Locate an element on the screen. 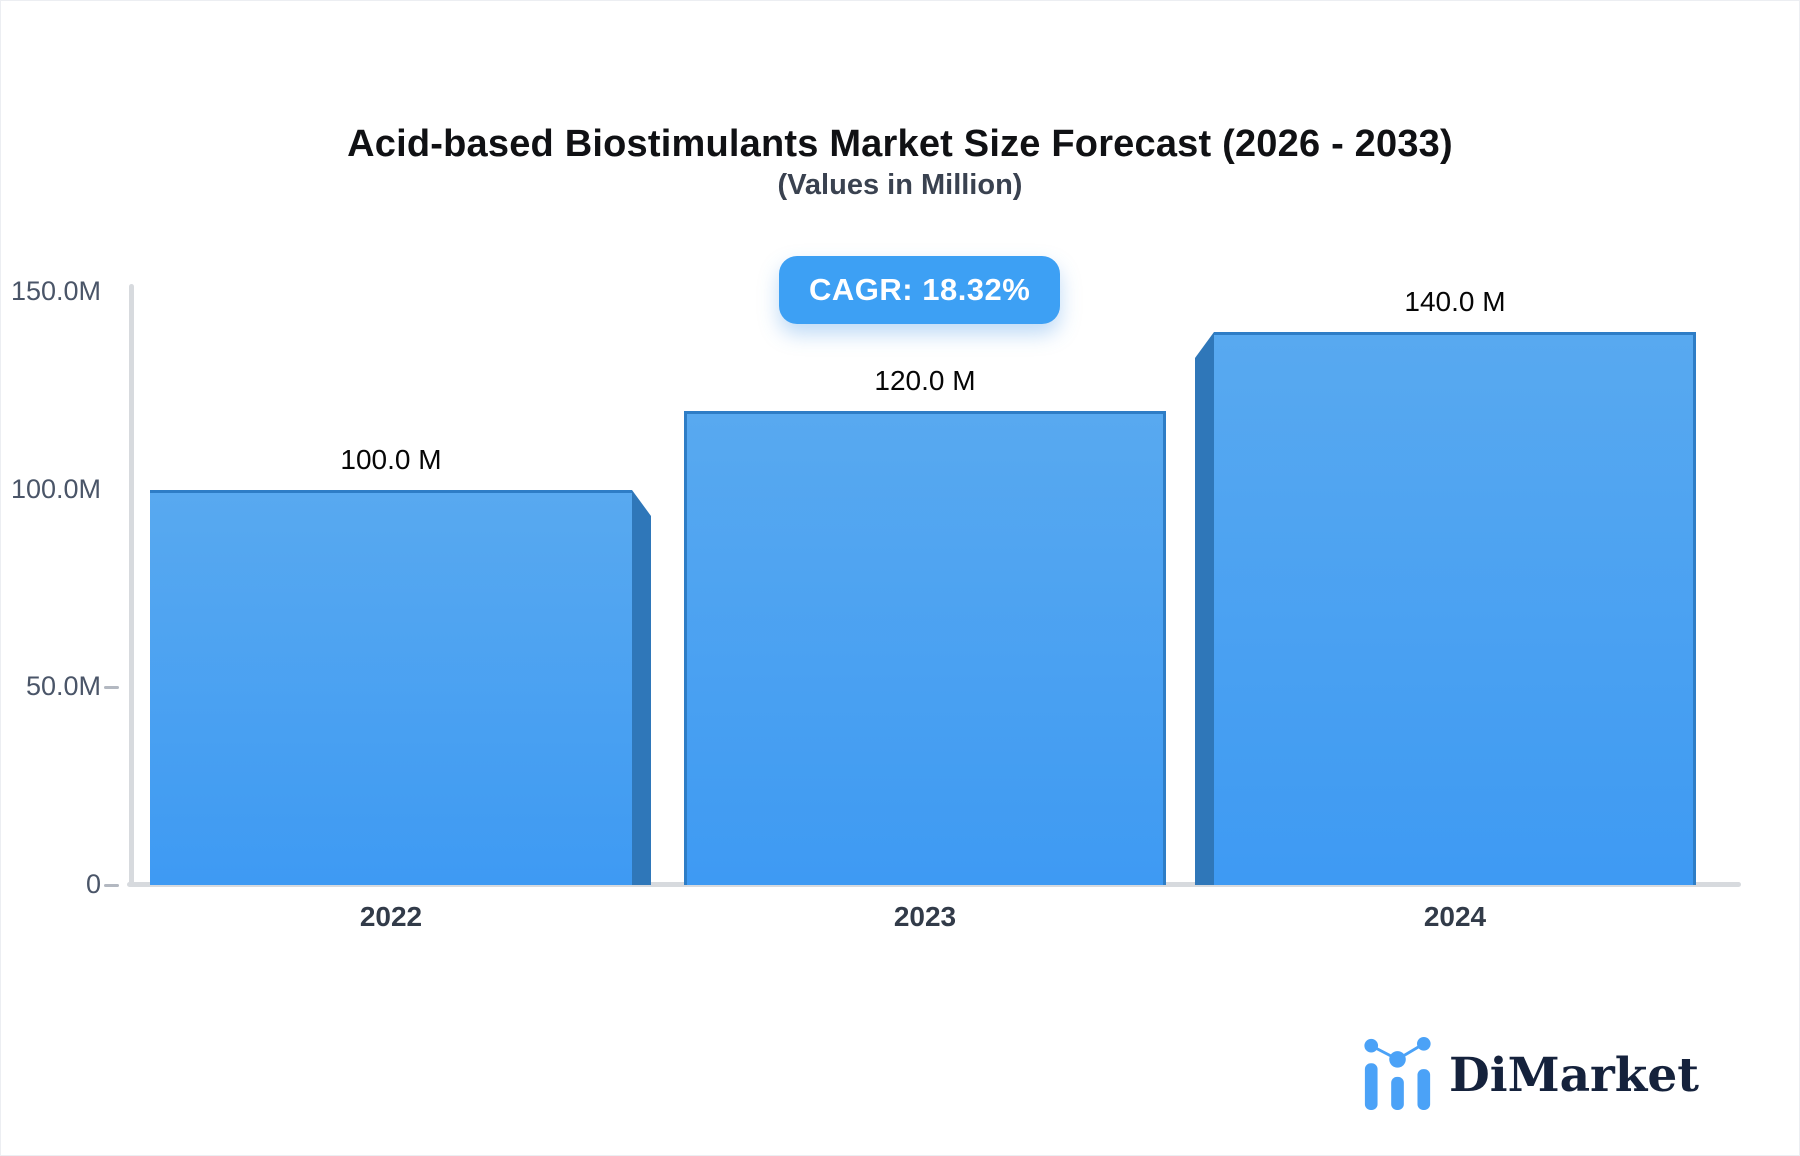  bar-2024 is located at coordinates (1455, 608).